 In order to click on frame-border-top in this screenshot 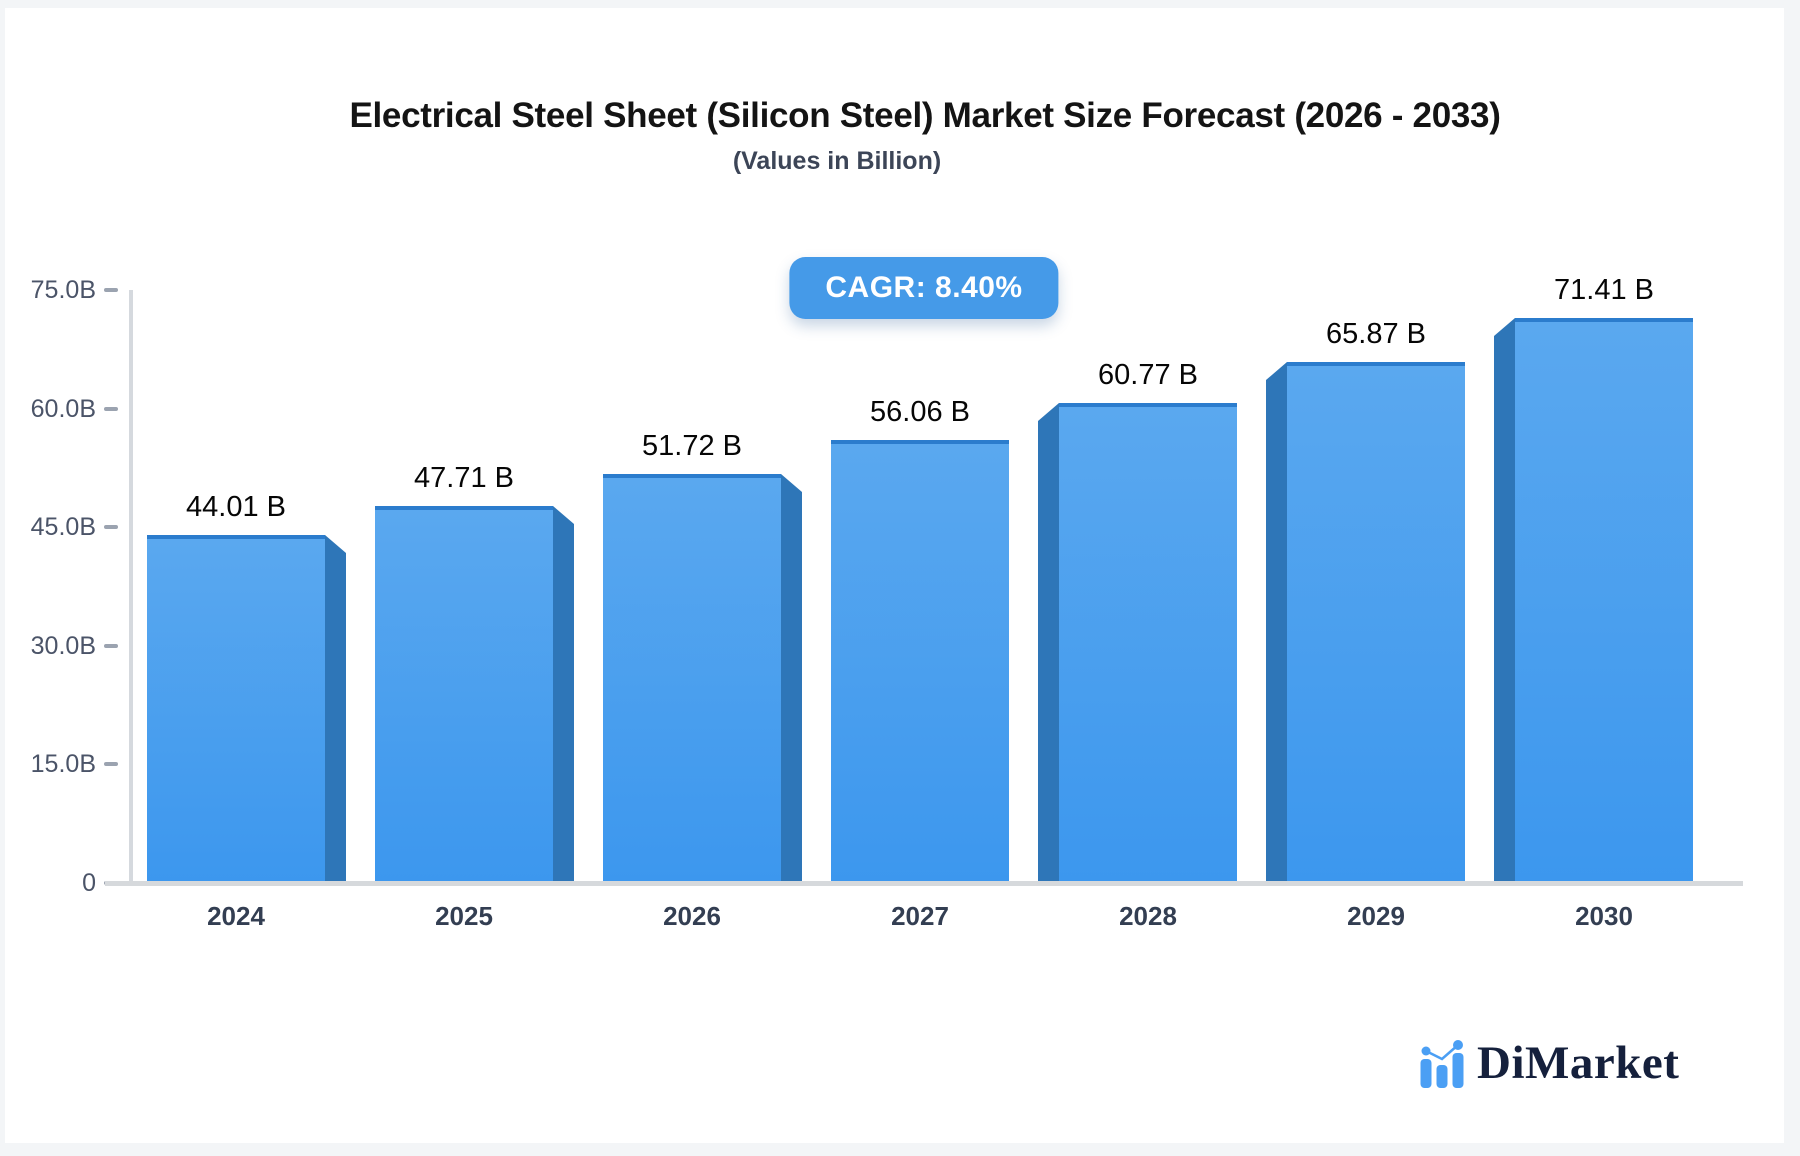, I will do `click(900, 4)`.